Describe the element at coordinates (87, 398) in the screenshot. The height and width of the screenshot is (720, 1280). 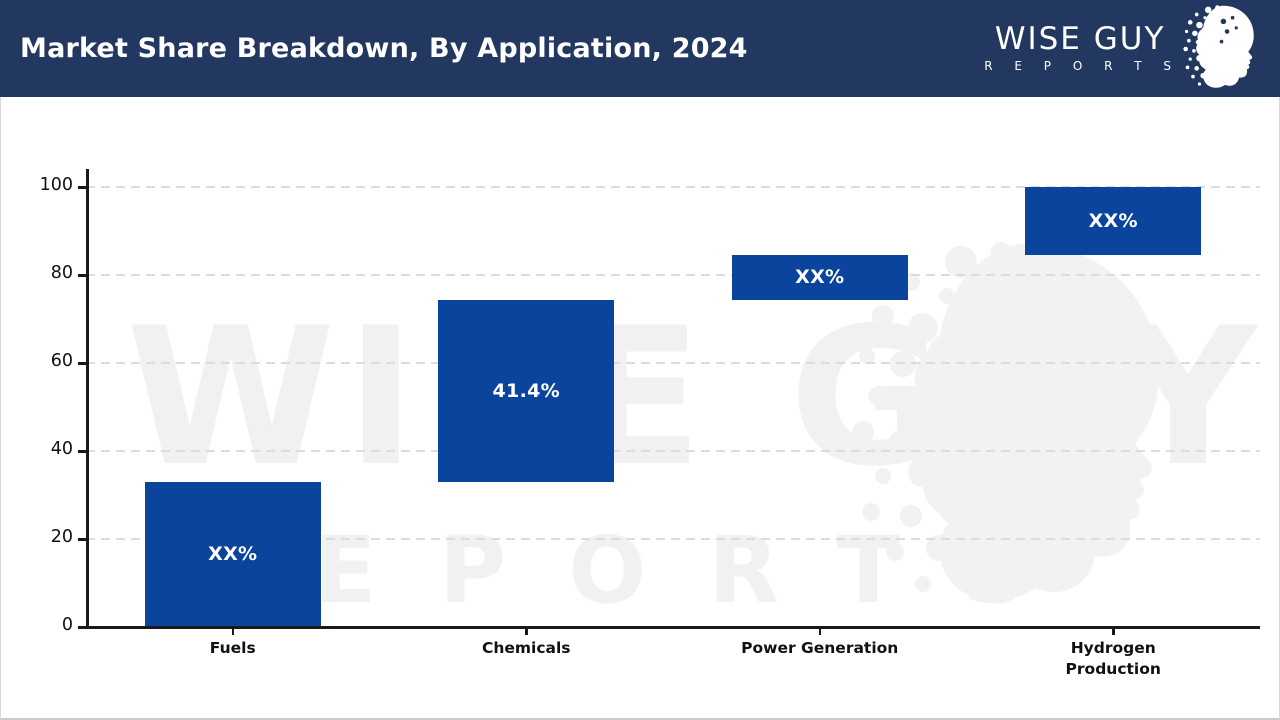
I see `y-axis-line` at that location.